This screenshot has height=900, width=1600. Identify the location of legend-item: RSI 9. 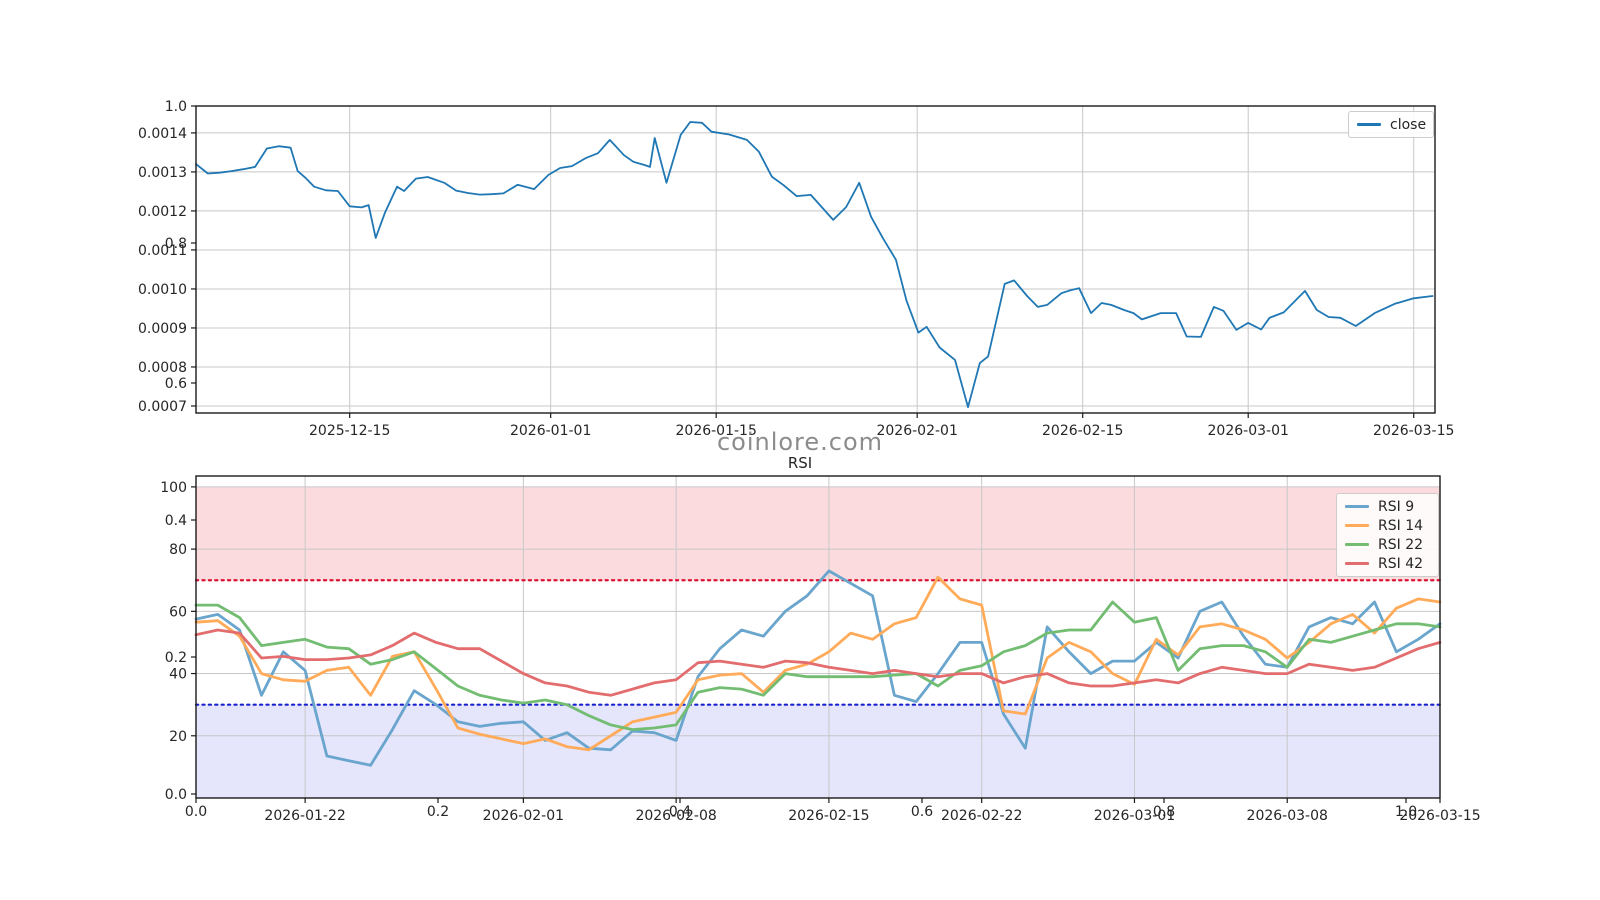
(1387, 506).